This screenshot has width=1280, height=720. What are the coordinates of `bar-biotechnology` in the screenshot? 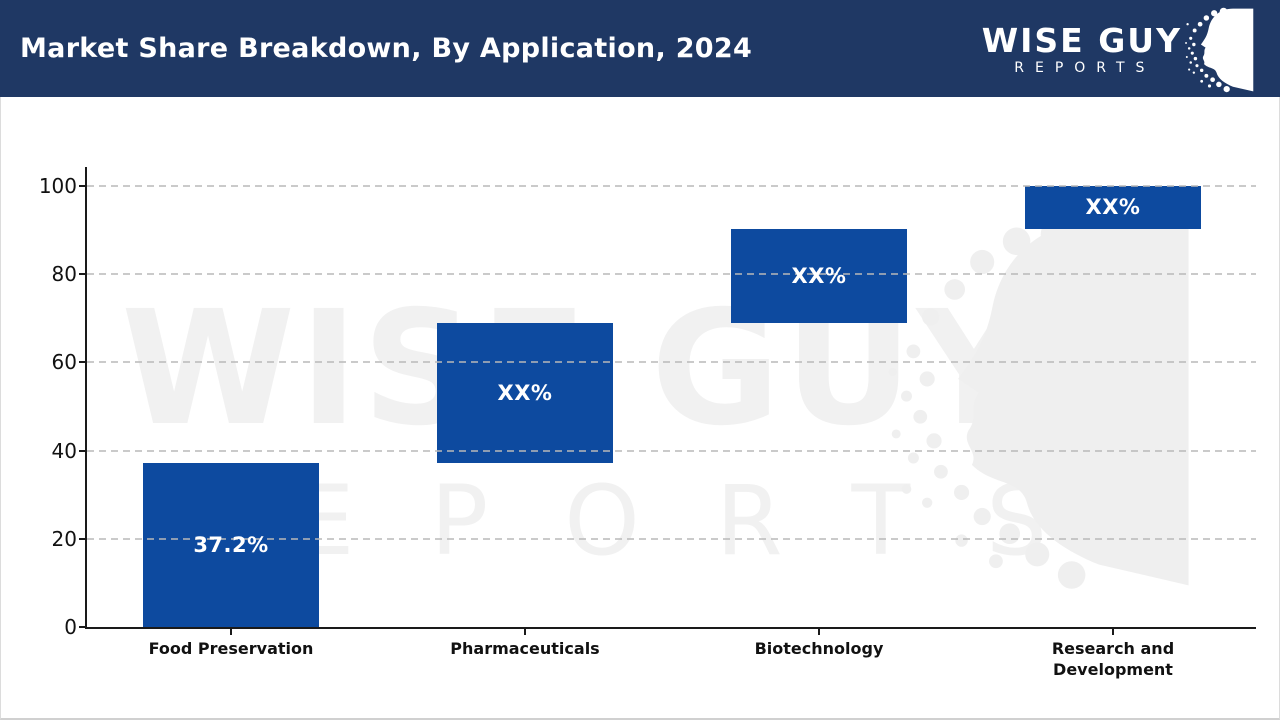 It's located at (819, 275).